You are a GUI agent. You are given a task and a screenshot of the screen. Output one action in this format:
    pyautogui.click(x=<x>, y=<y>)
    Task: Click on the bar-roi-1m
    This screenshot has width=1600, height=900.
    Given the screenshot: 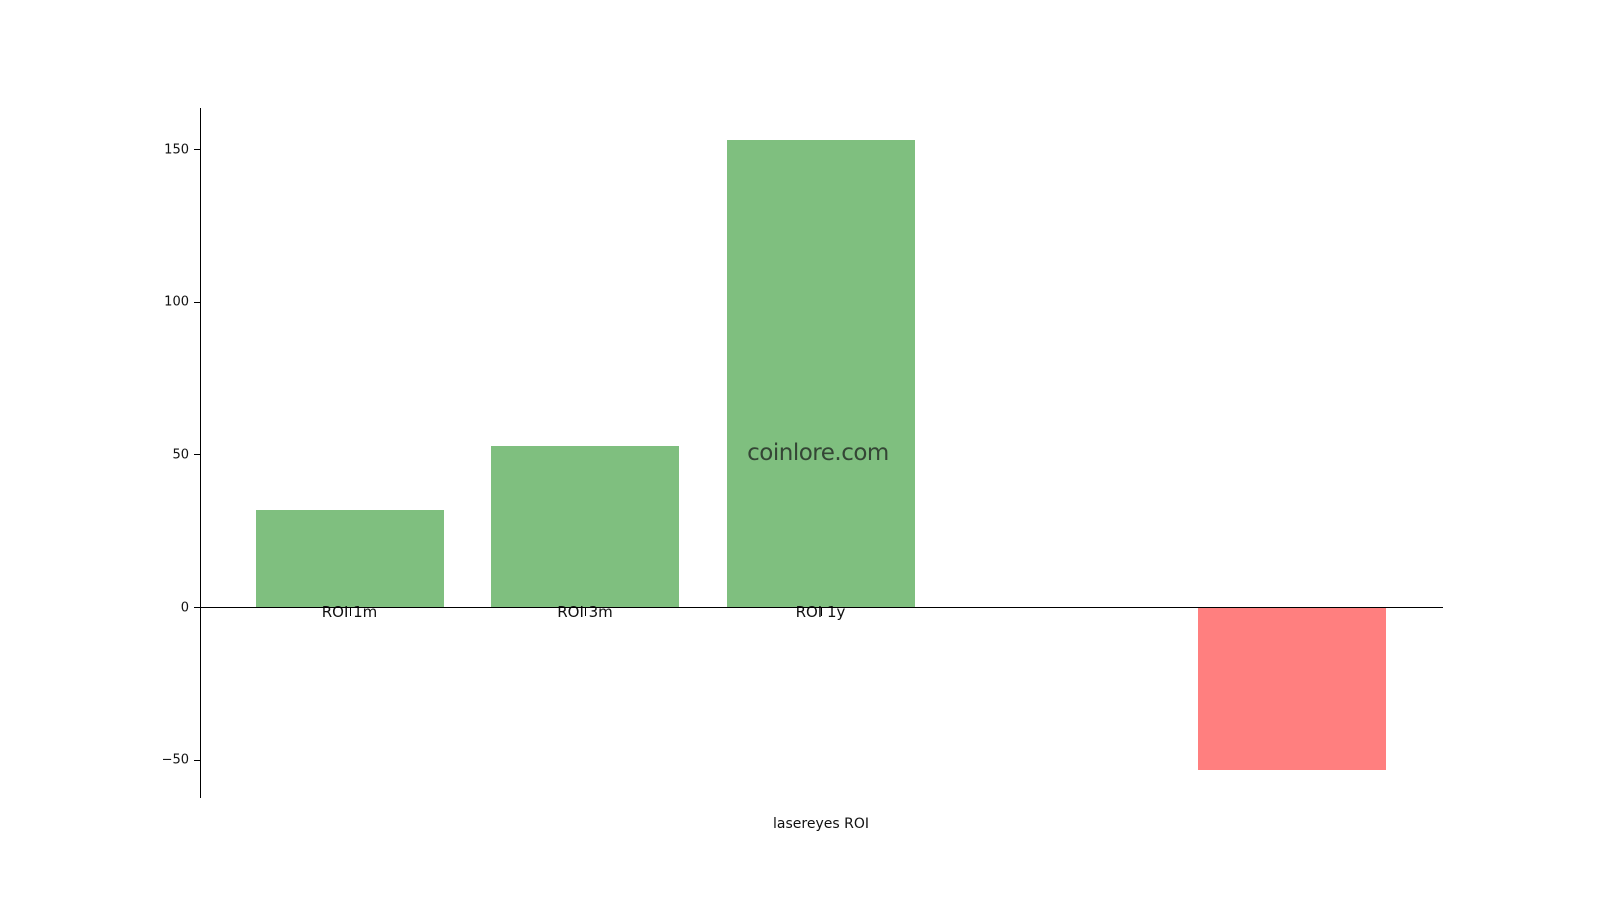 What is the action you would take?
    pyautogui.click(x=349, y=558)
    